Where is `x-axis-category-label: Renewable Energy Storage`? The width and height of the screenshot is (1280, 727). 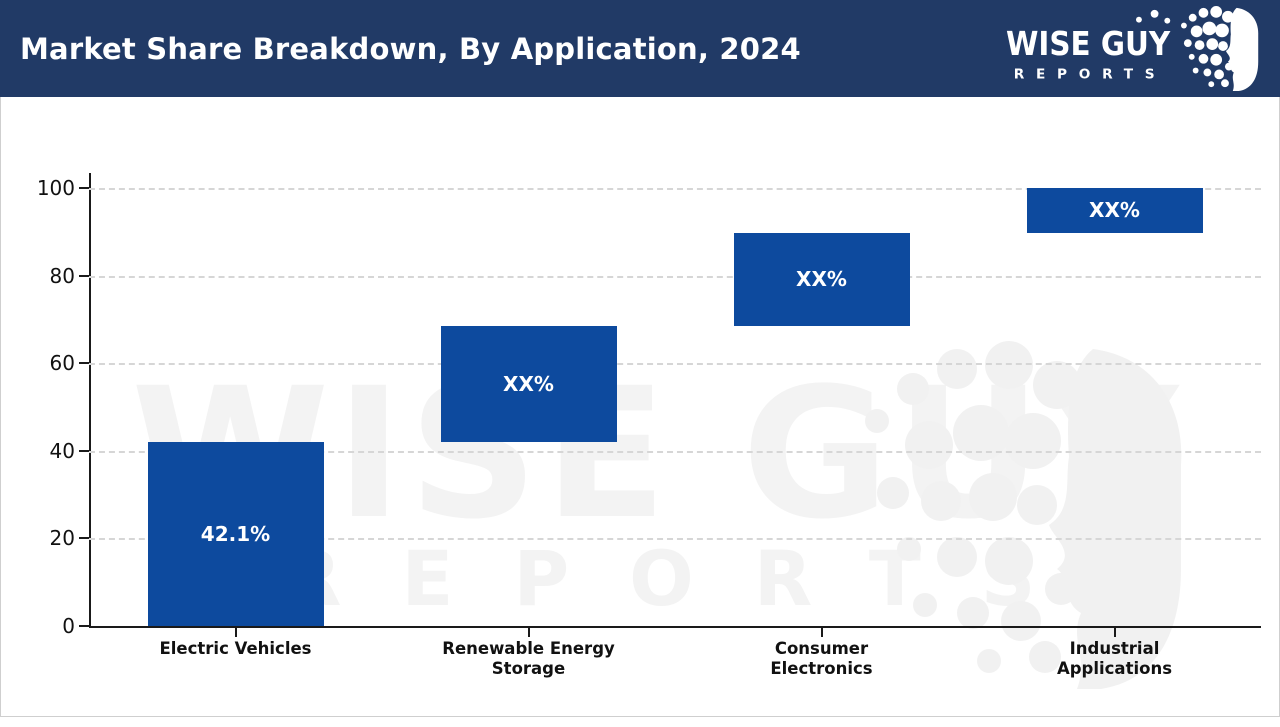
x-axis-category-label: Renewable Energy Storage is located at coordinates (528, 659).